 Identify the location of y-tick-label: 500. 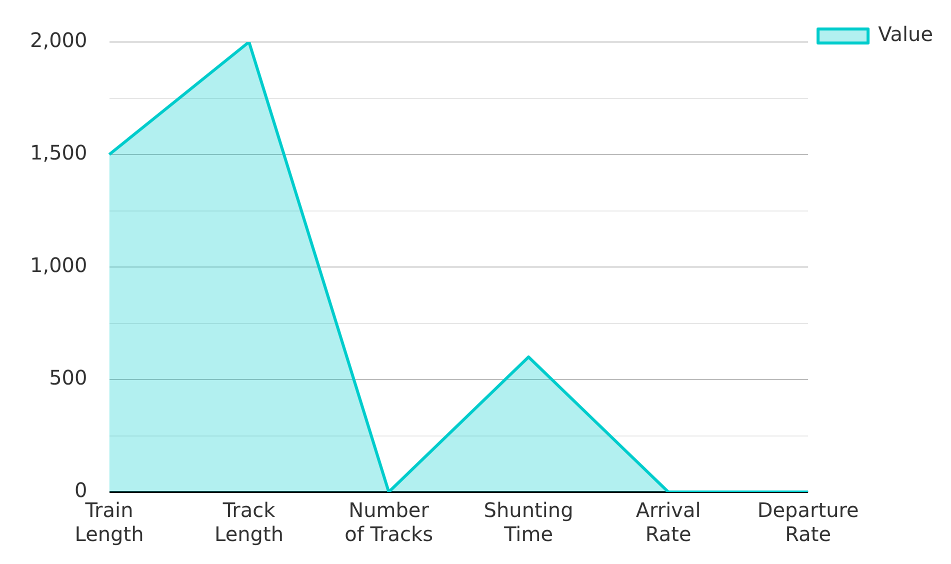
(68, 378).